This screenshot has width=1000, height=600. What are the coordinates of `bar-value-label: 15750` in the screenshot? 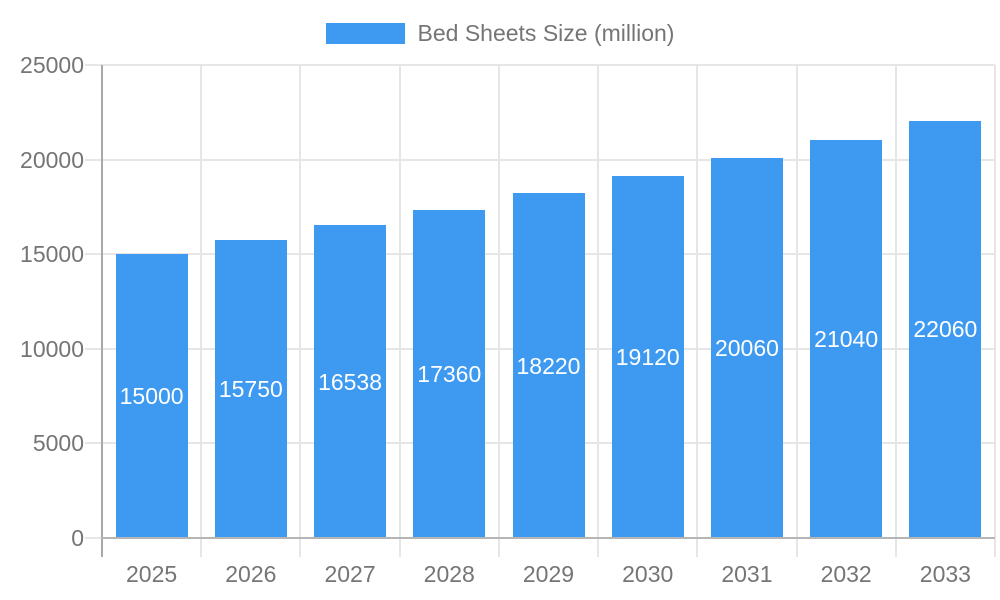 It's located at (250, 389).